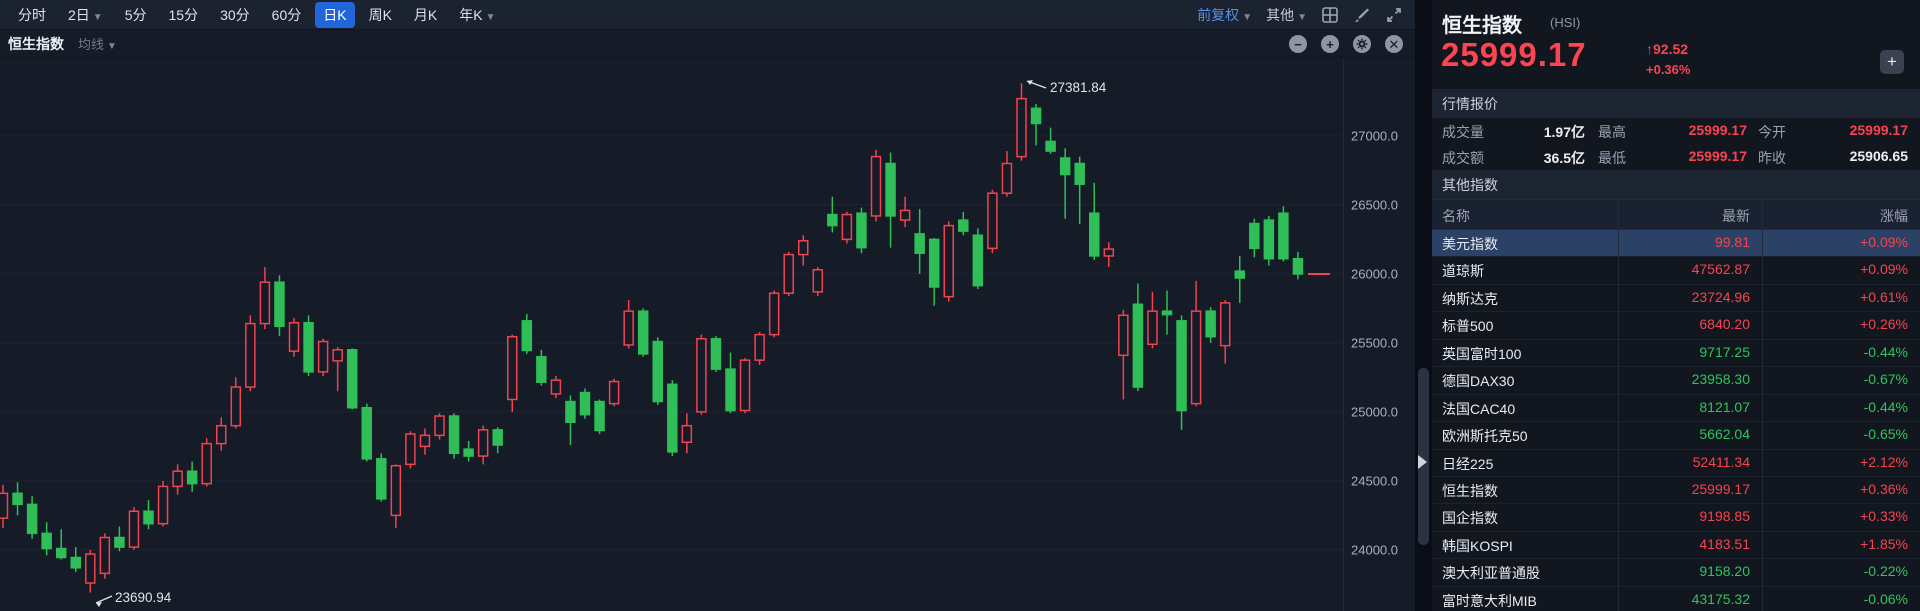  Describe the element at coordinates (380, 14) in the screenshot. I see `period-tab-周K: 周K` at that location.